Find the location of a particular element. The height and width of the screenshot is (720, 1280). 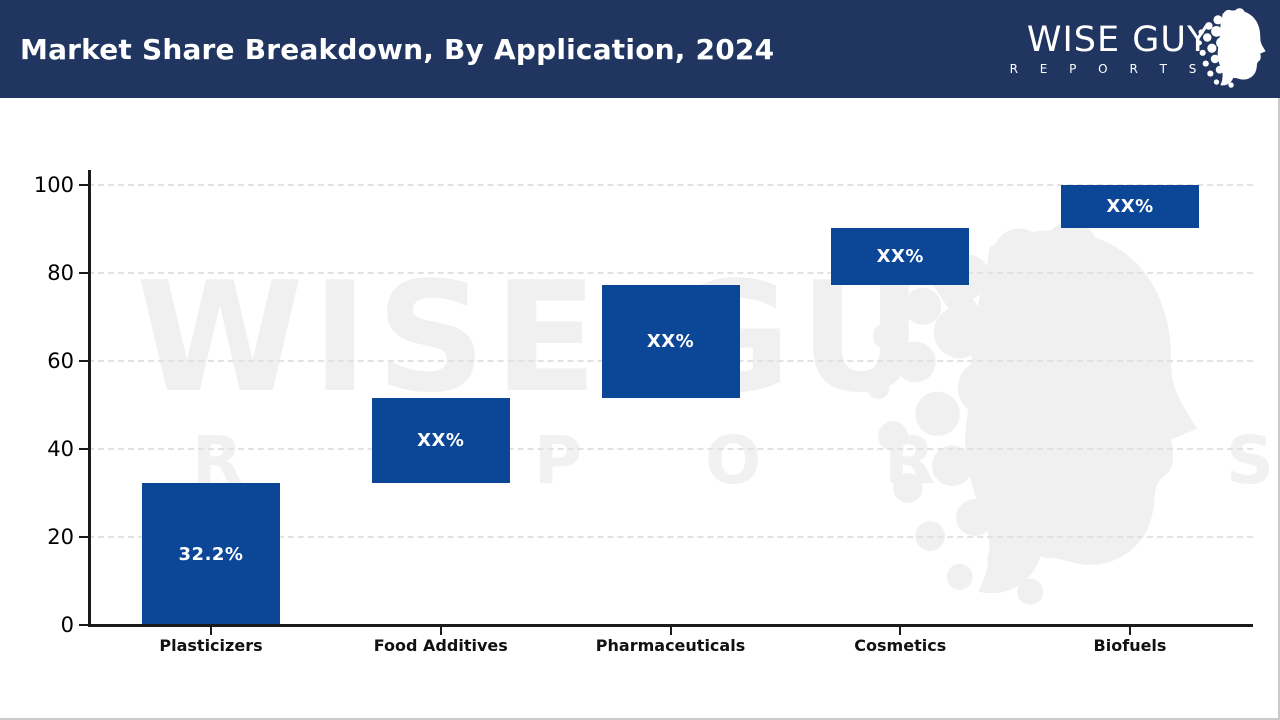

logo-subtitle: R E P O R T S is located at coordinates (1107, 68).